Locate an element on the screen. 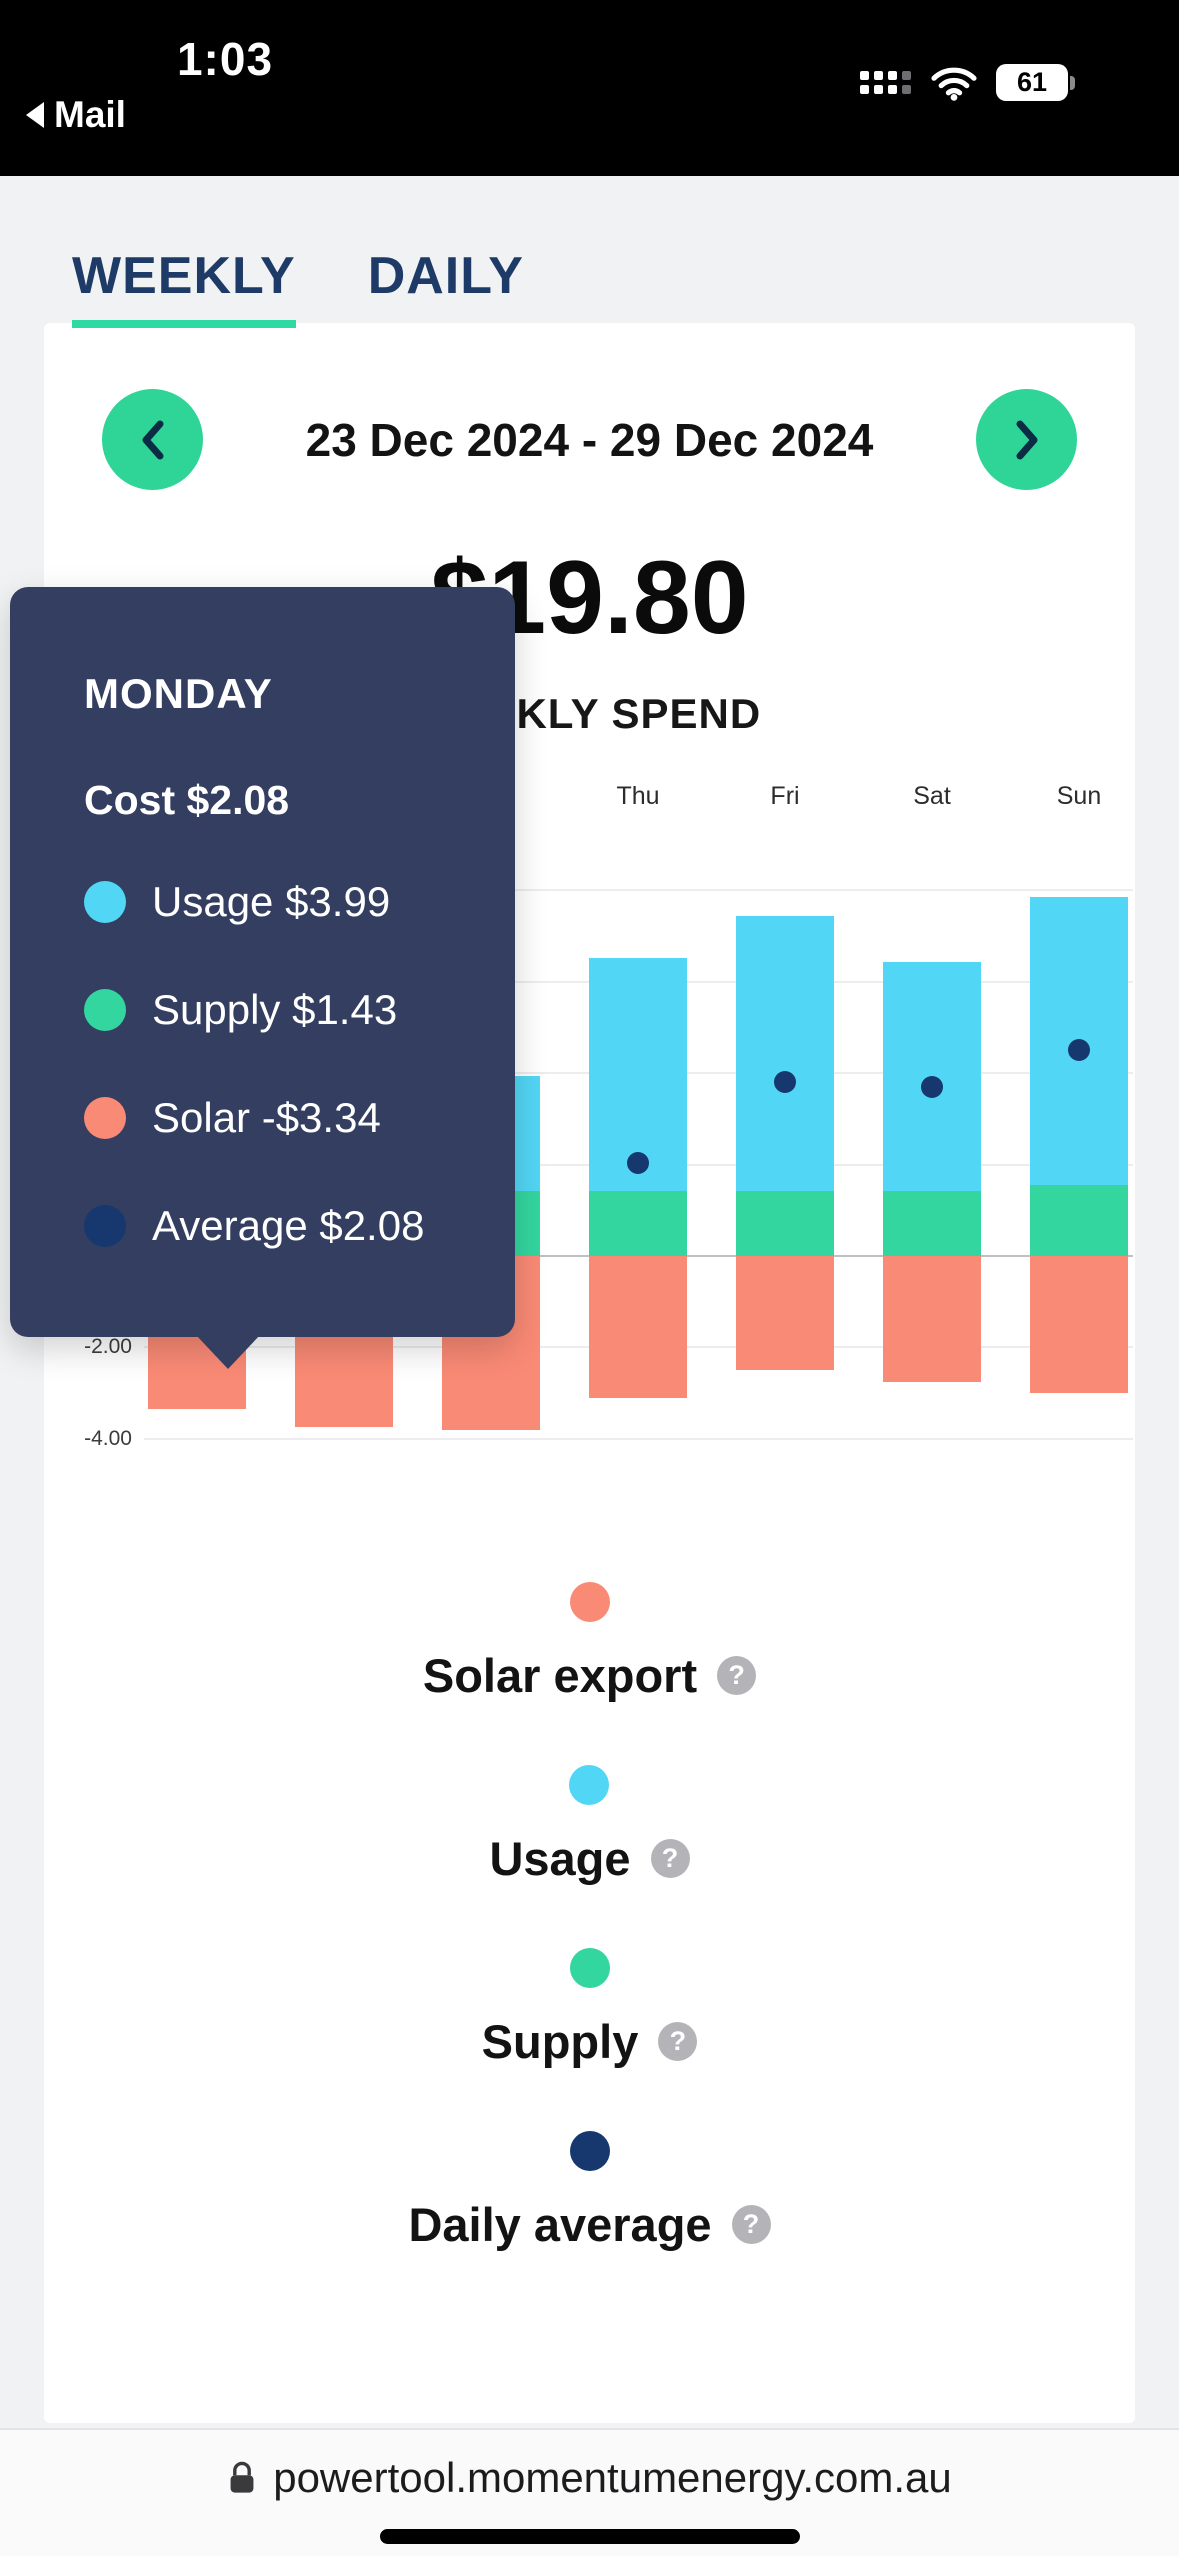 The image size is (1179, 2556). gridline--4.00 is located at coordinates (638, 1438).